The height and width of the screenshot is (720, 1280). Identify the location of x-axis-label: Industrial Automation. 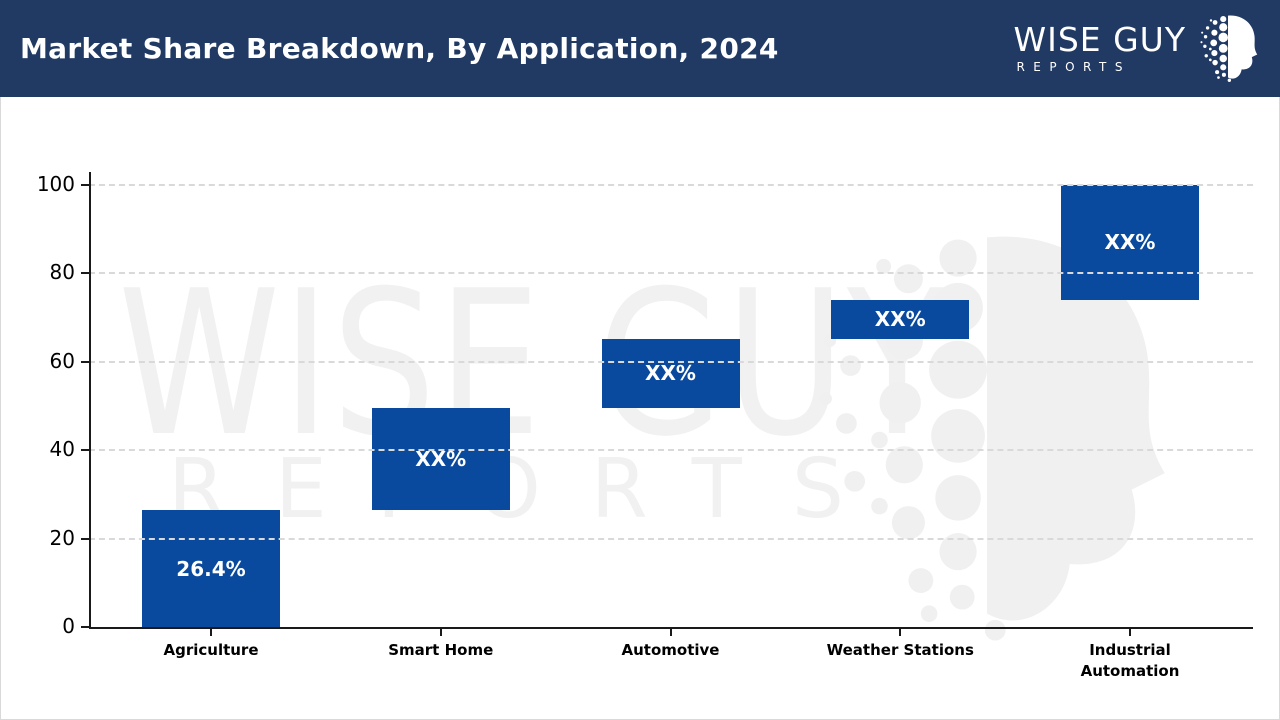
(1130, 660).